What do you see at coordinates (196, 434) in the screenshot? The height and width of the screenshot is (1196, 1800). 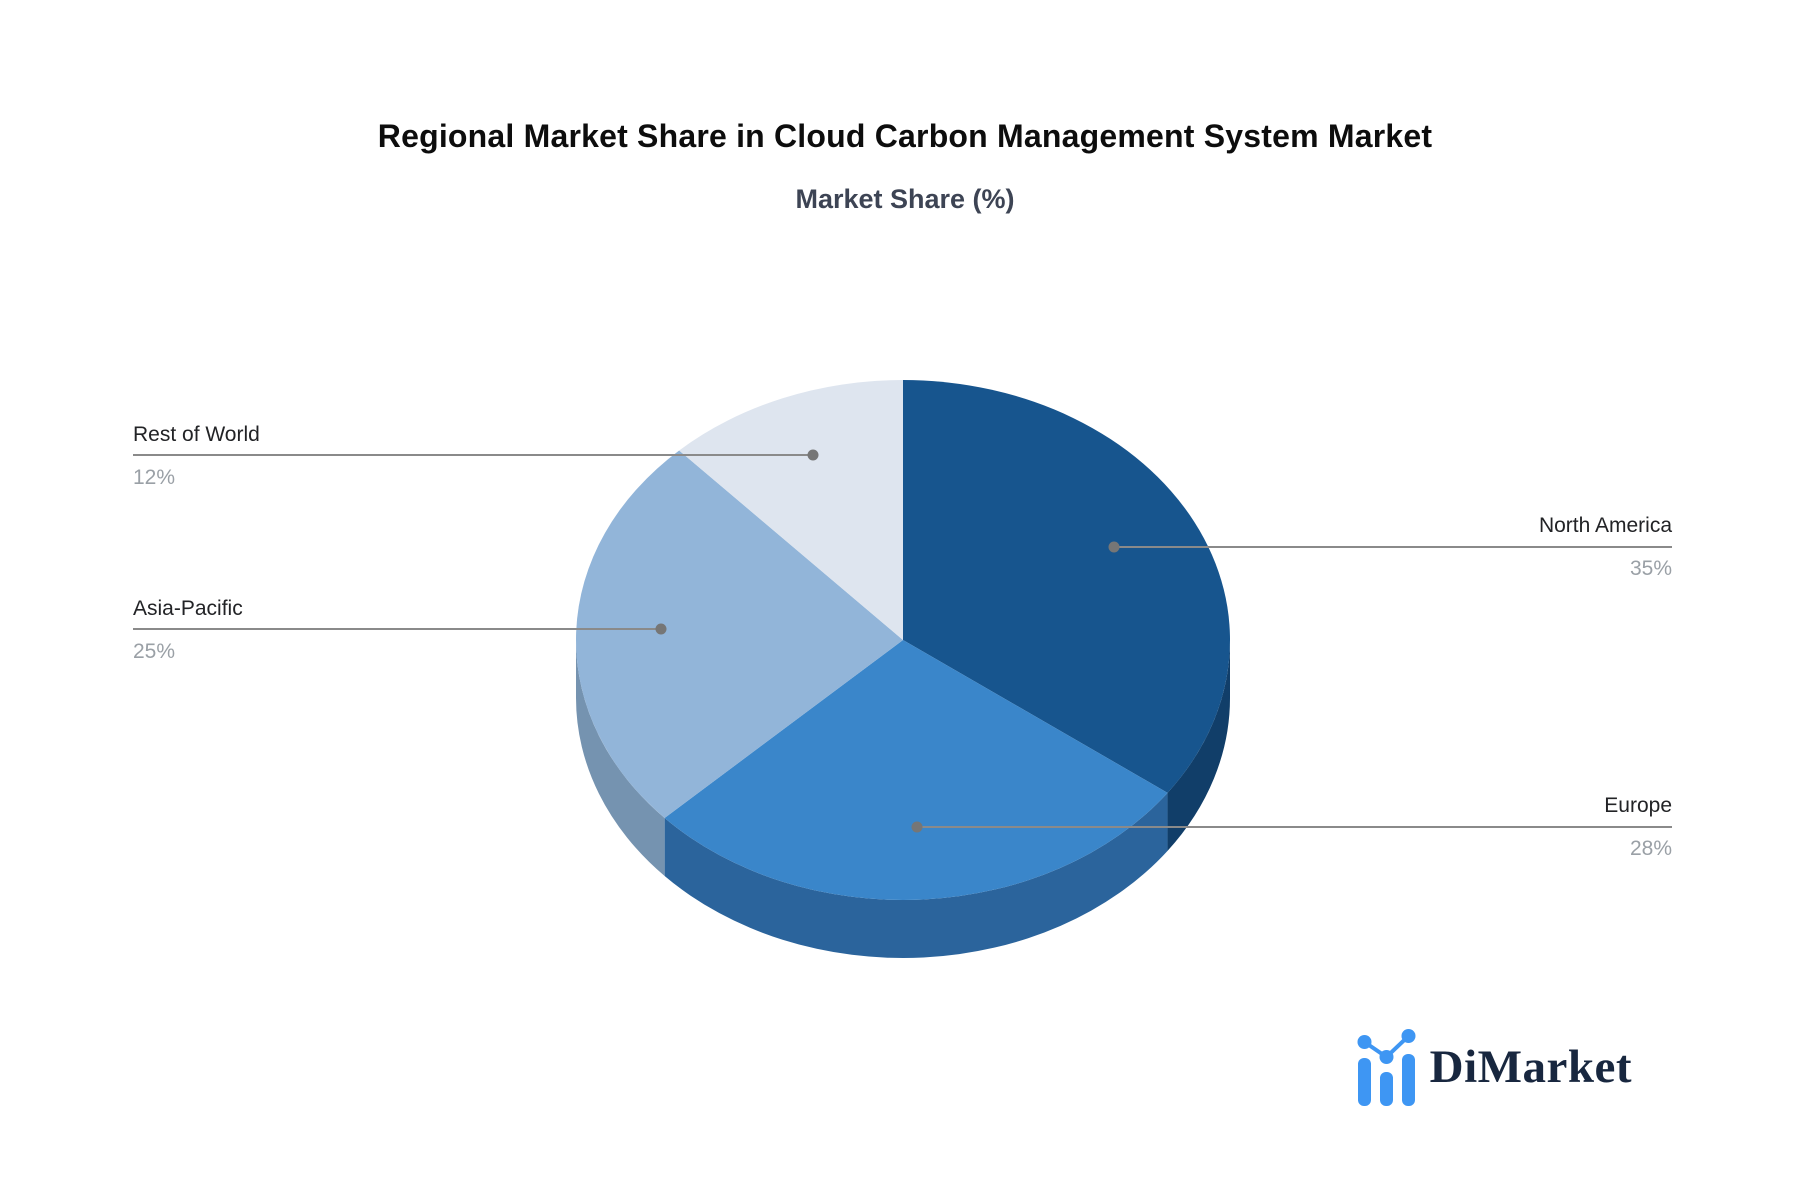 I see `slice-label-rest-of-world: Rest of World` at bounding box center [196, 434].